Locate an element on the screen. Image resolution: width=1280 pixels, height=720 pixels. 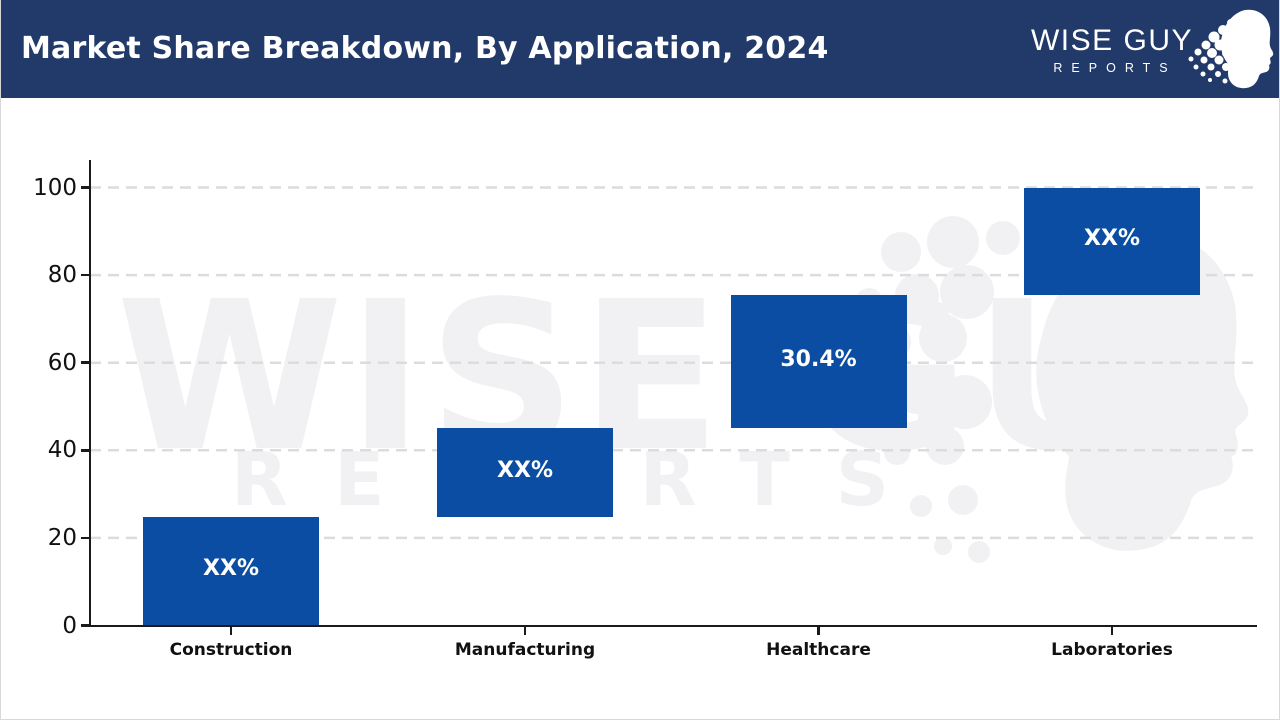
y-tick-label: 20 is located at coordinates (62, 537).